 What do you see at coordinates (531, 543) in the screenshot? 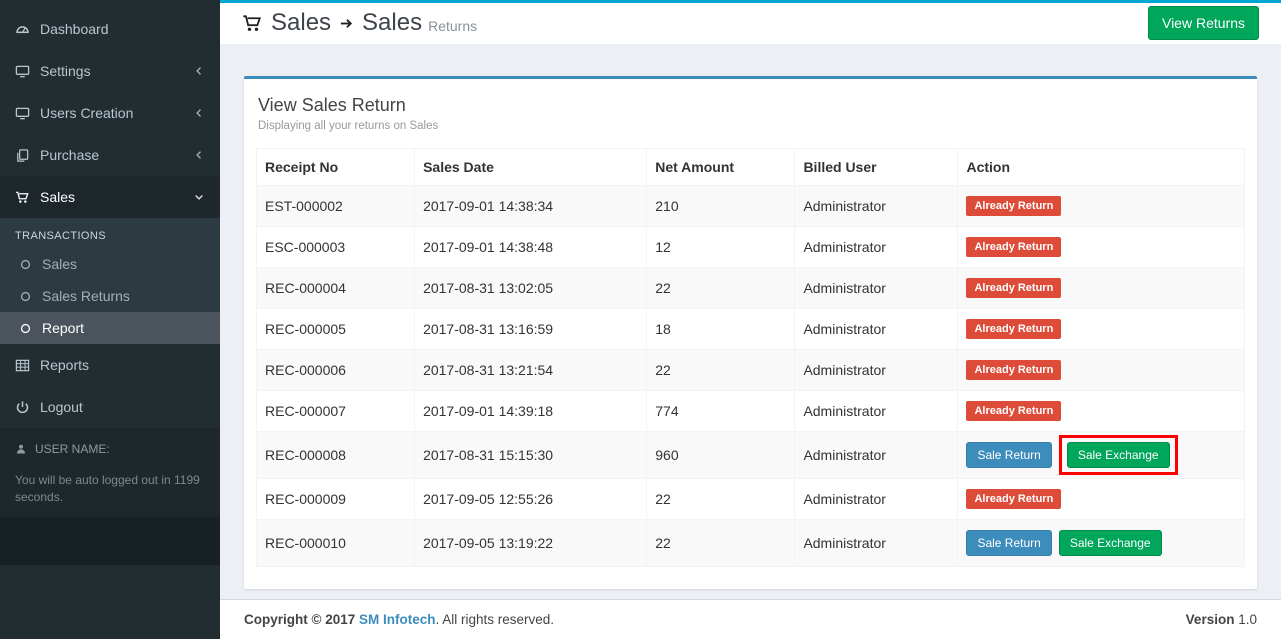
I see `cell-sales-date: 2017-09-05 13:19:22` at bounding box center [531, 543].